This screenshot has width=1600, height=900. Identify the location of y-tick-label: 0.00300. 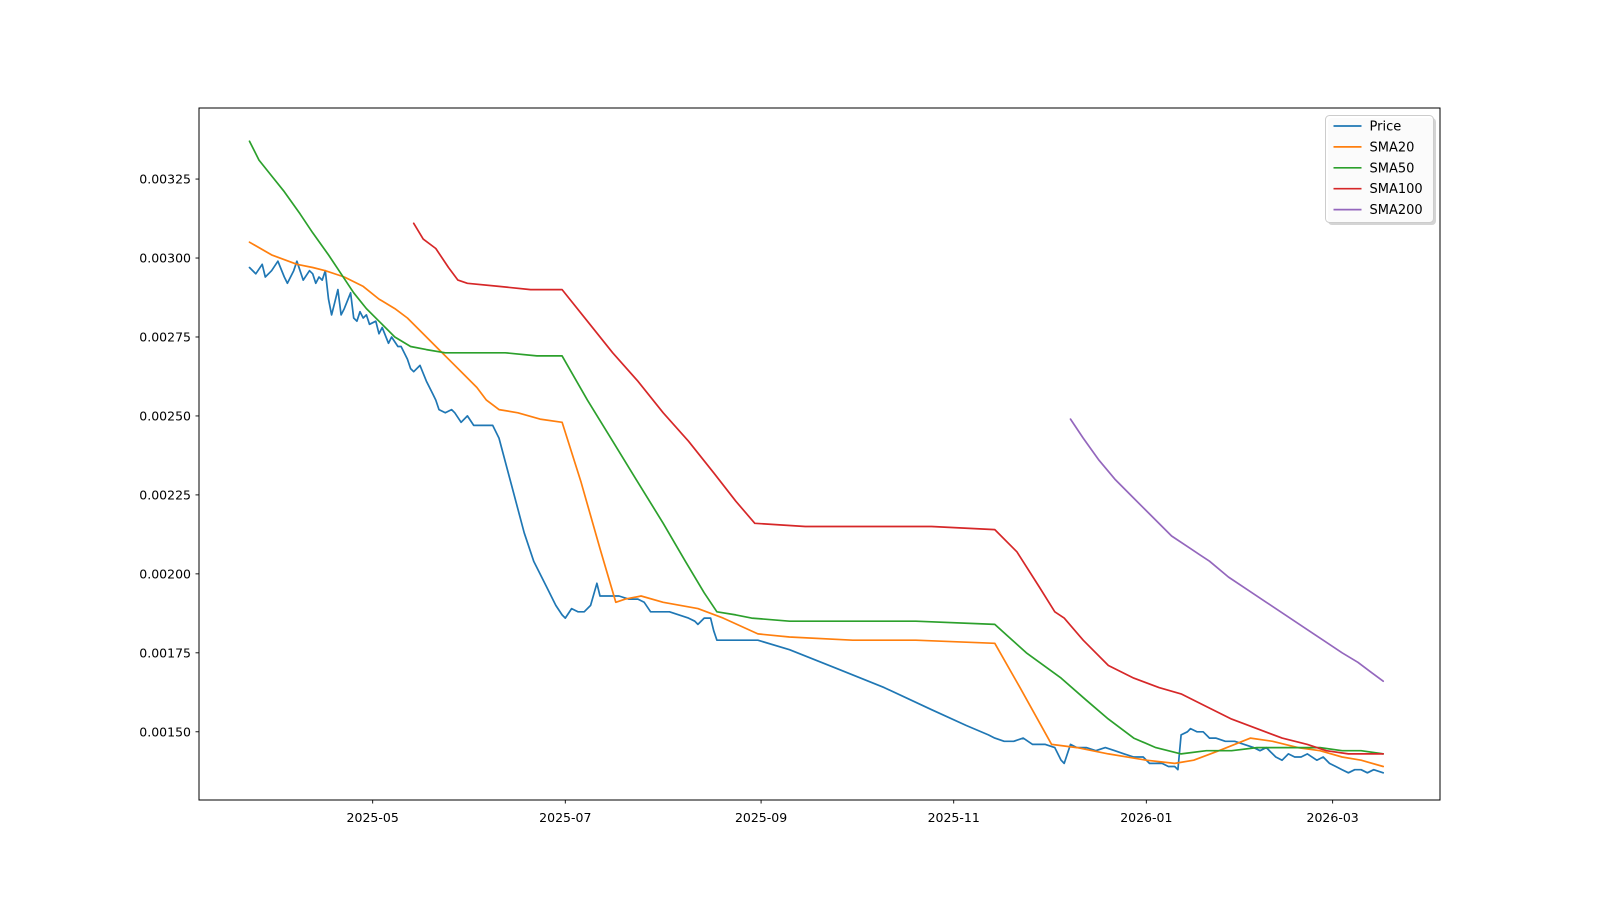
(165, 258).